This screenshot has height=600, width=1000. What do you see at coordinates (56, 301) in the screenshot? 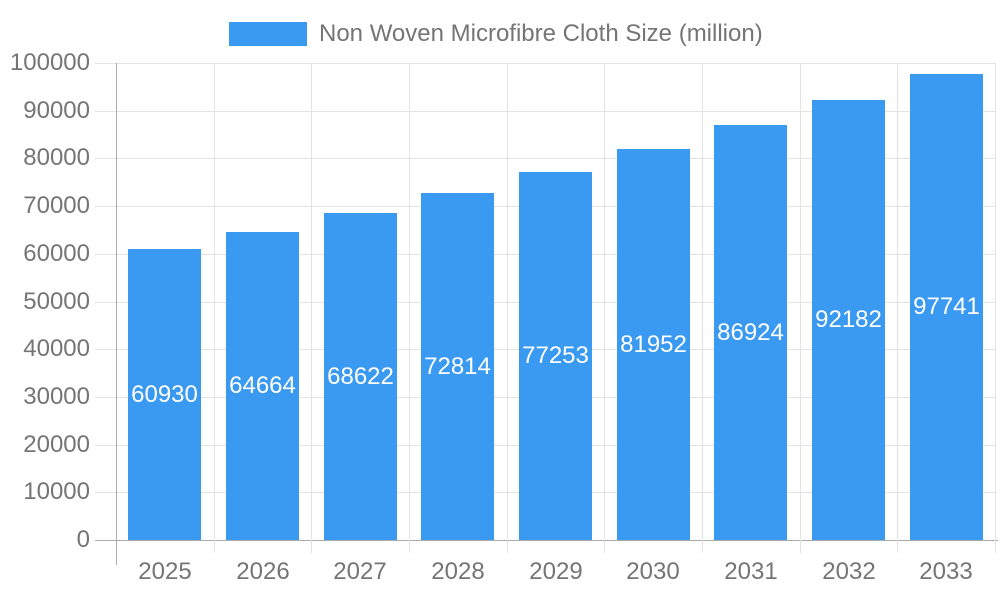
I see `y-tick-label: 50000` at bounding box center [56, 301].